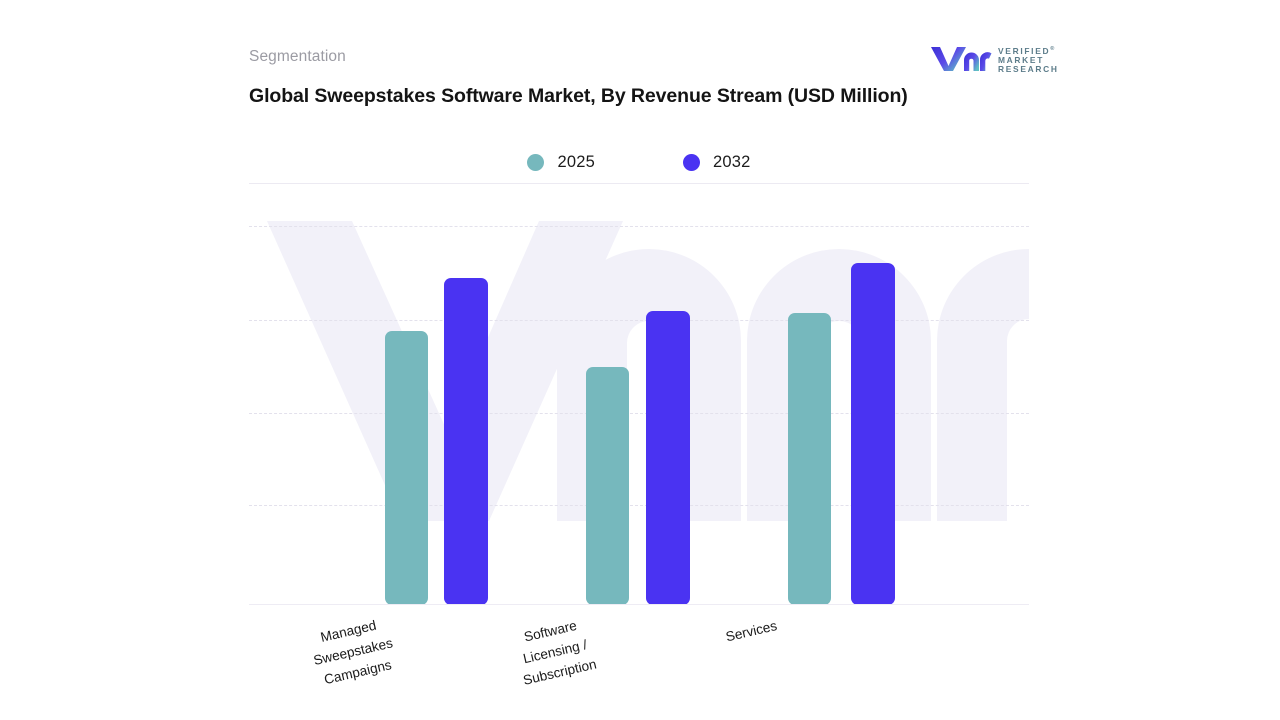  Describe the element at coordinates (668, 458) in the screenshot. I see `bar-licensing-2032` at that location.